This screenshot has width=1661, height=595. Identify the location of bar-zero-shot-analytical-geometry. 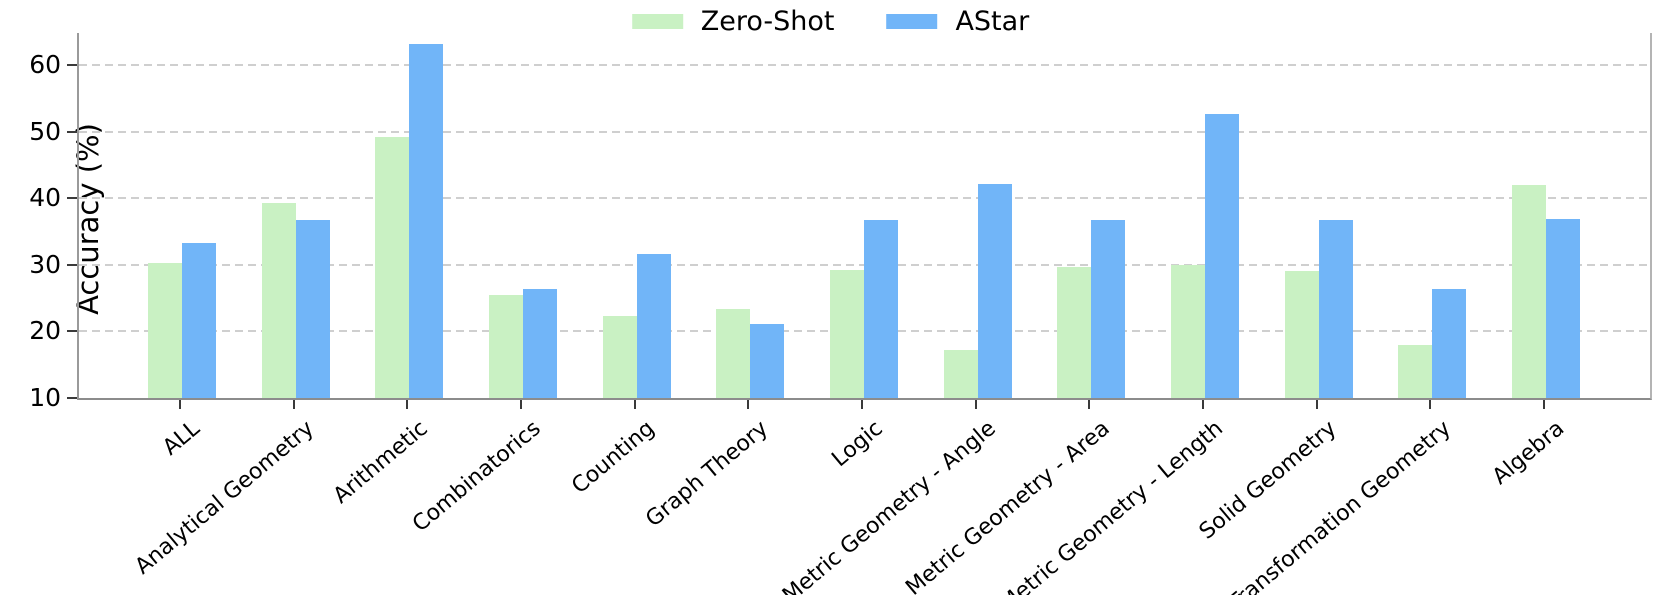
(278, 300).